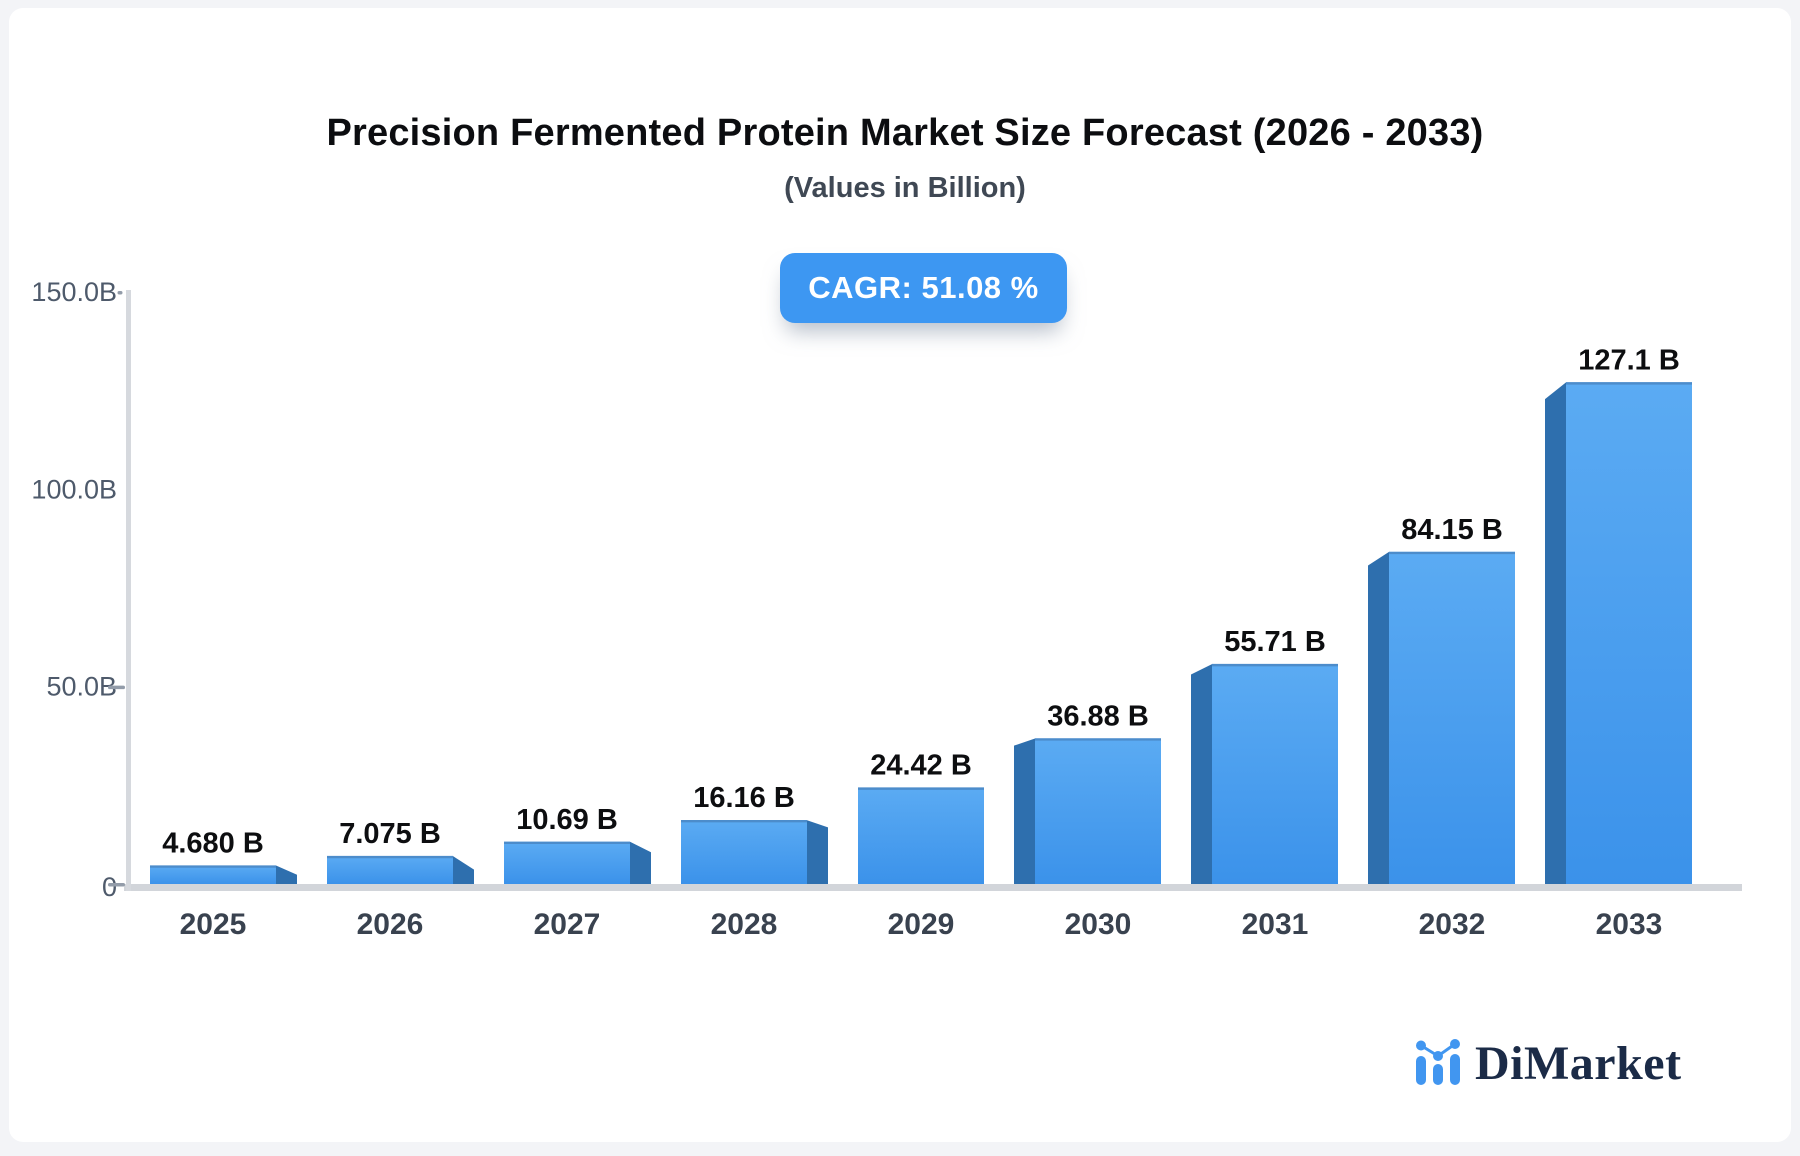  Describe the element at coordinates (1275, 642) in the screenshot. I see `bar-value-label: 55.71 B` at that location.